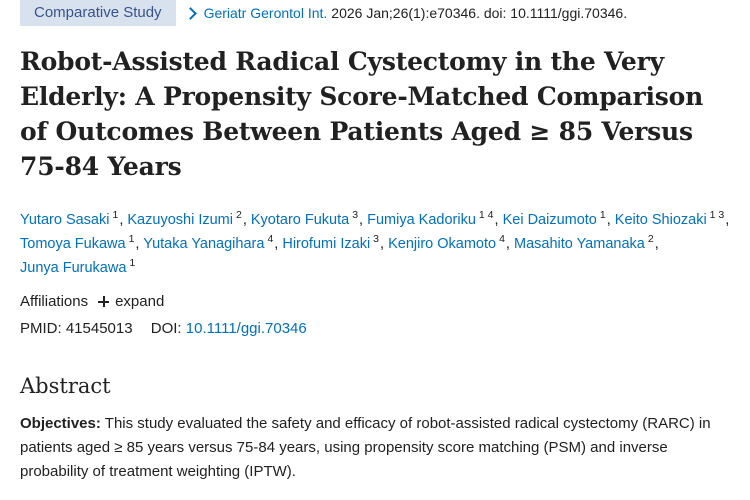  I want to click on objectives-label: Objectives:, so click(60, 423).